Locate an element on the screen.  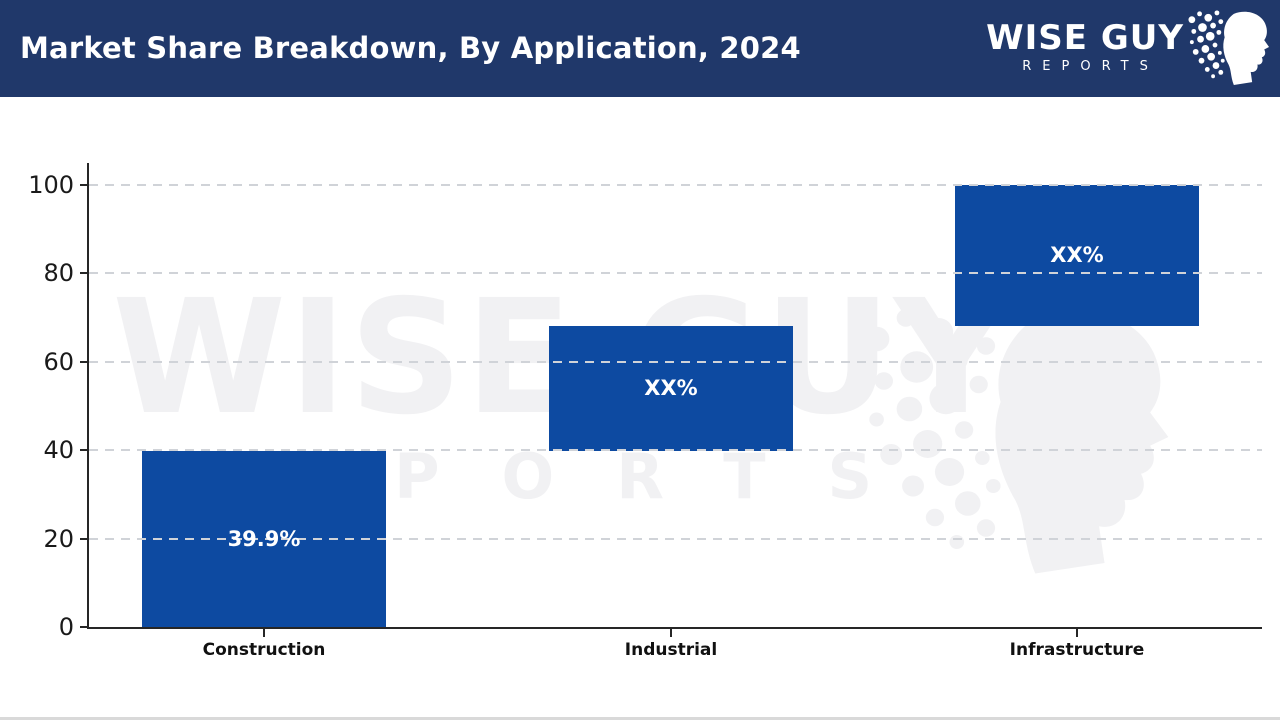
bottom-border-line is located at coordinates (640, 718).